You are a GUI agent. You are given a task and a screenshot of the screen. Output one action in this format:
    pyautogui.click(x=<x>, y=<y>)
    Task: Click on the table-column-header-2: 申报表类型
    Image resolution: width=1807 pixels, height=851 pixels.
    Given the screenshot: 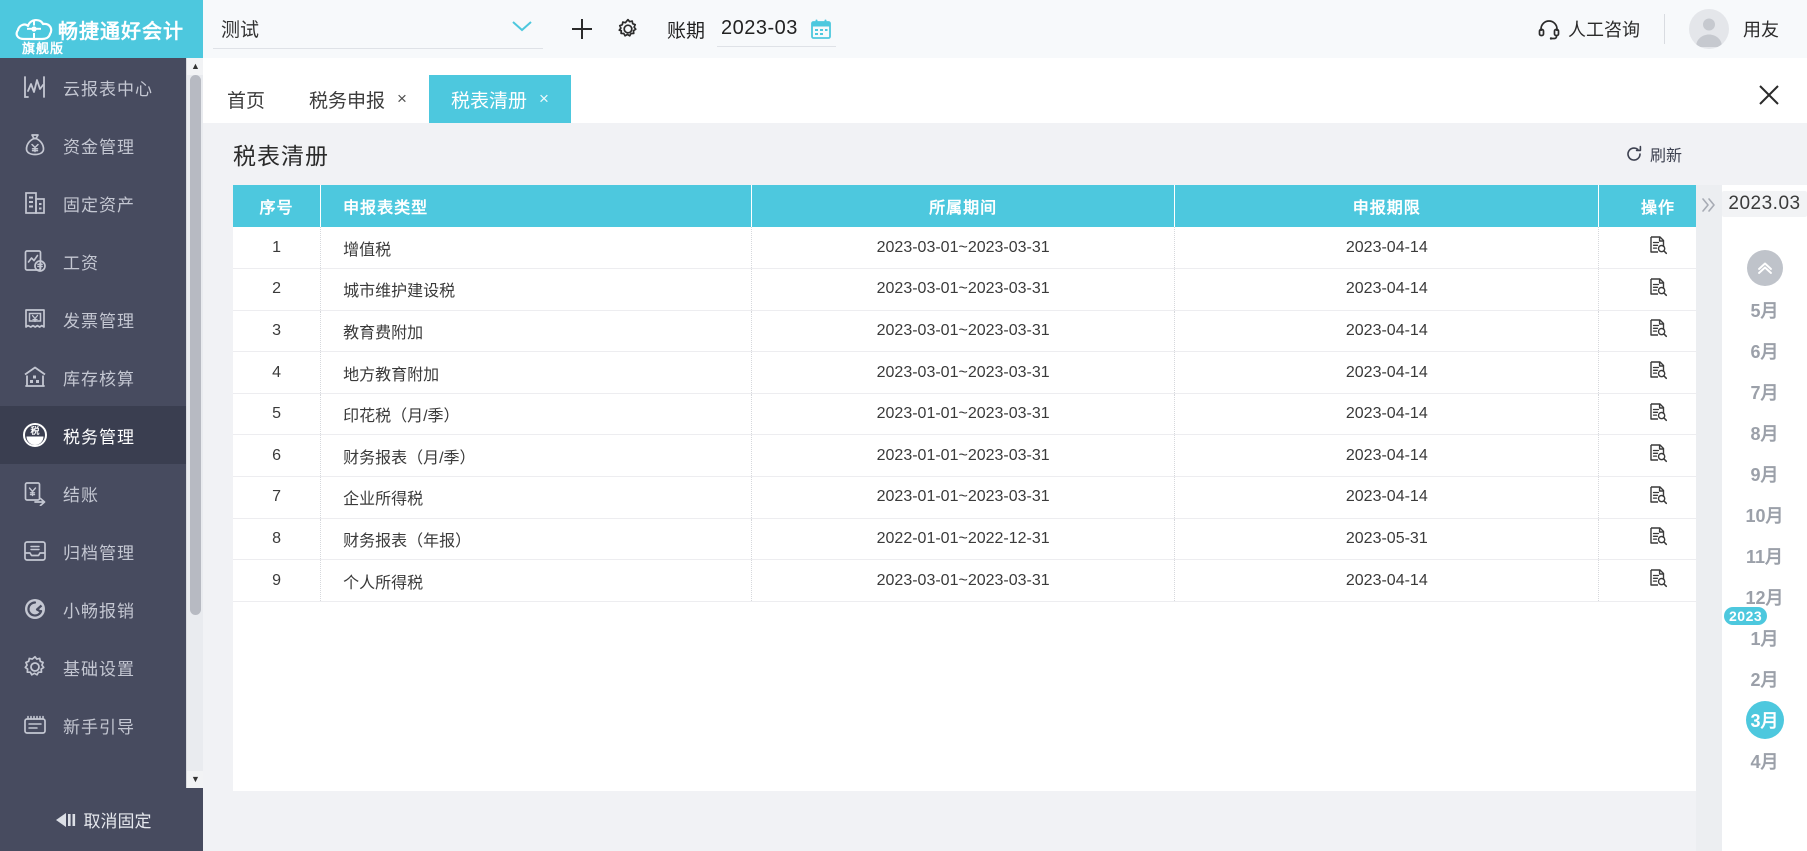 What is the action you would take?
    pyautogui.click(x=536, y=206)
    